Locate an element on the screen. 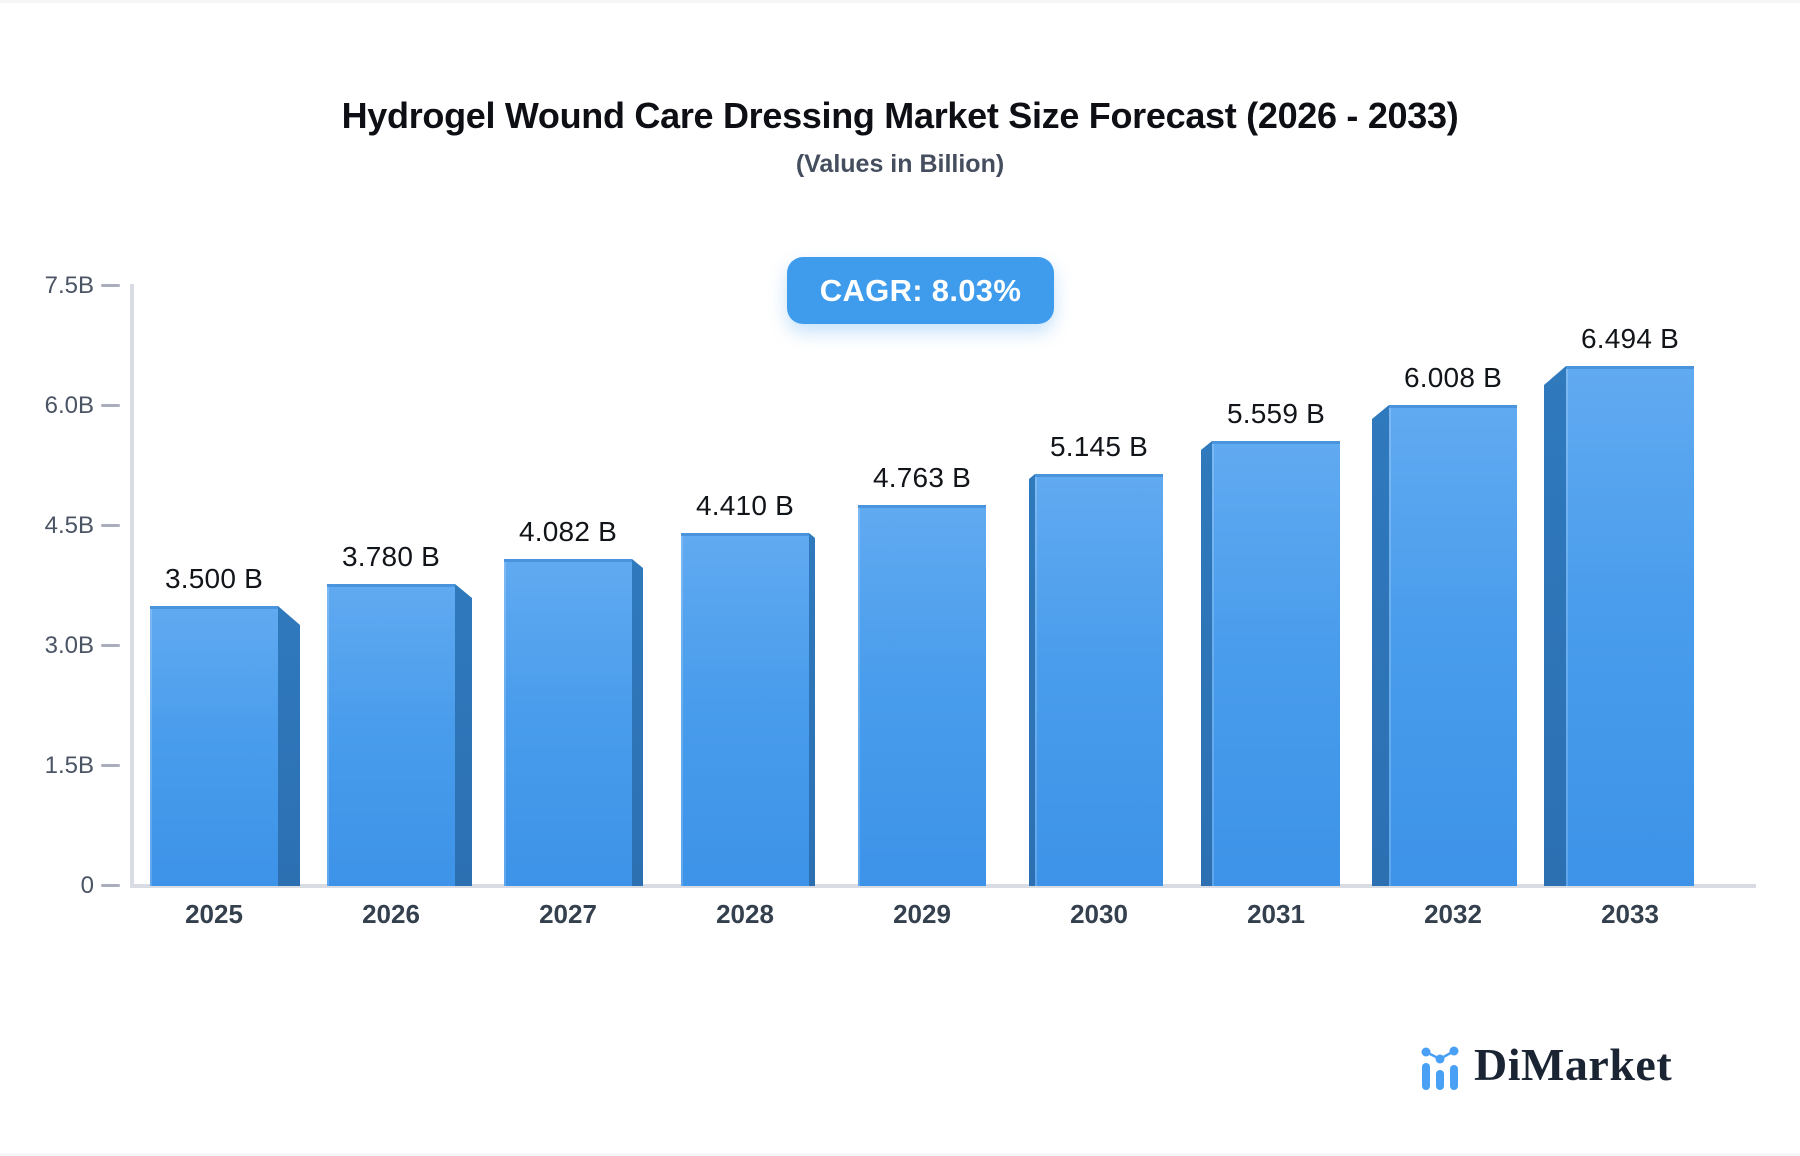 The image size is (1800, 1156). cagr-badge-label: CAGR: 8.03% is located at coordinates (920, 290).